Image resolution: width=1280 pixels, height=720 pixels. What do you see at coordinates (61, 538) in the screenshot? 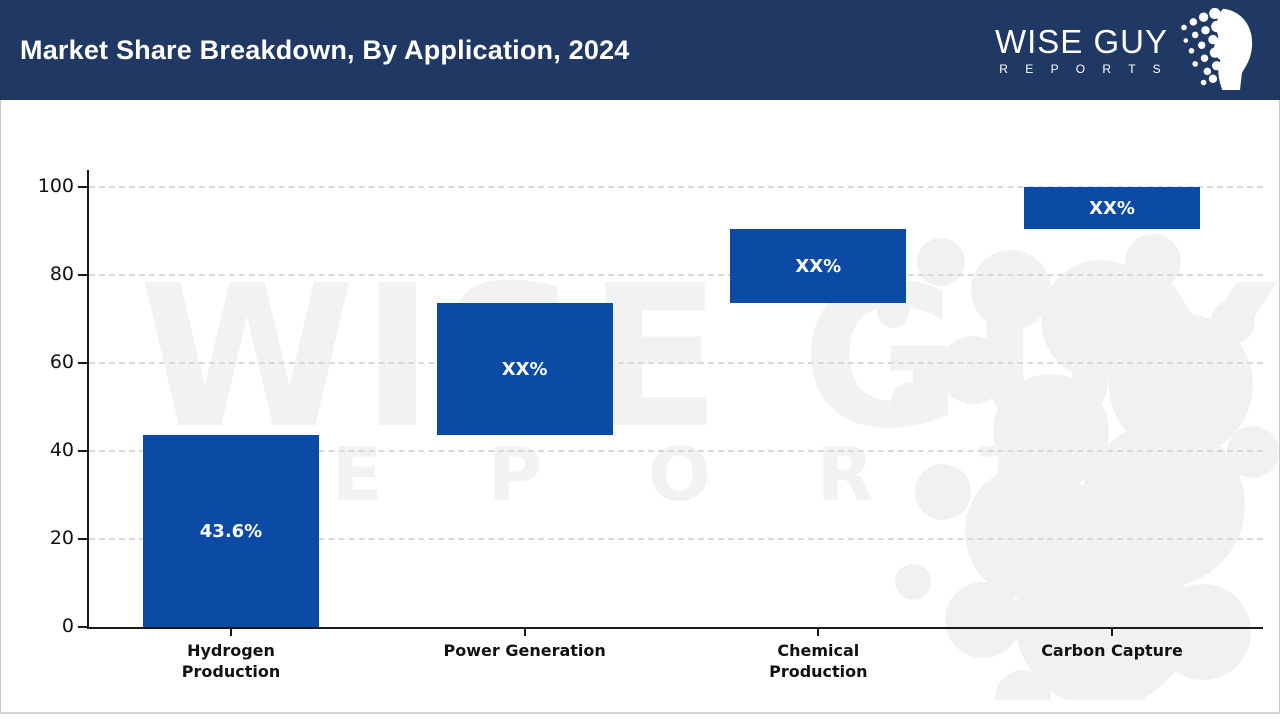
I see `y-axis-tick-label: 20` at bounding box center [61, 538].